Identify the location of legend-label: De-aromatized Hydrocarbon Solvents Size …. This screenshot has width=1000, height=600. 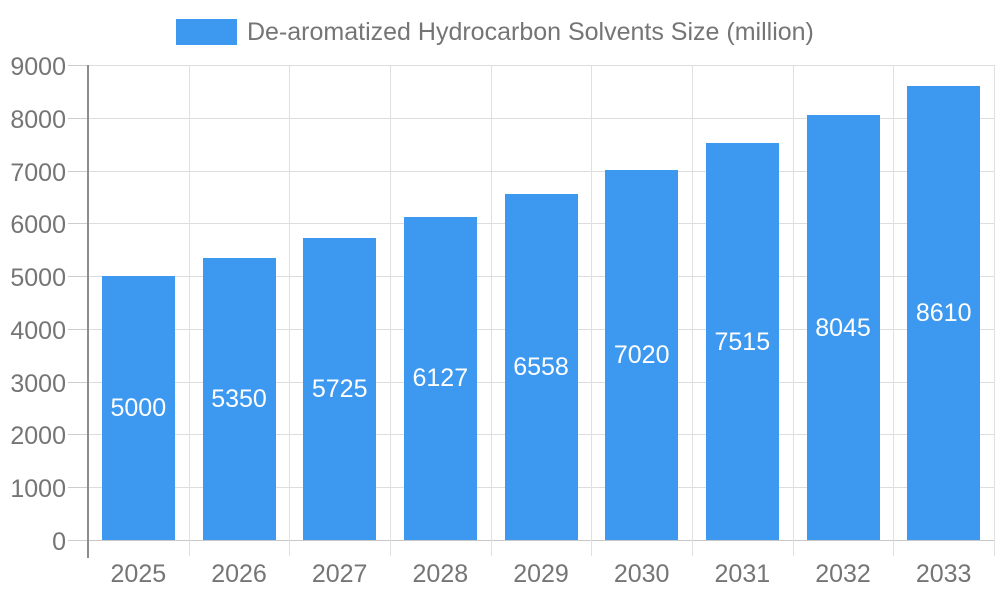
(530, 32).